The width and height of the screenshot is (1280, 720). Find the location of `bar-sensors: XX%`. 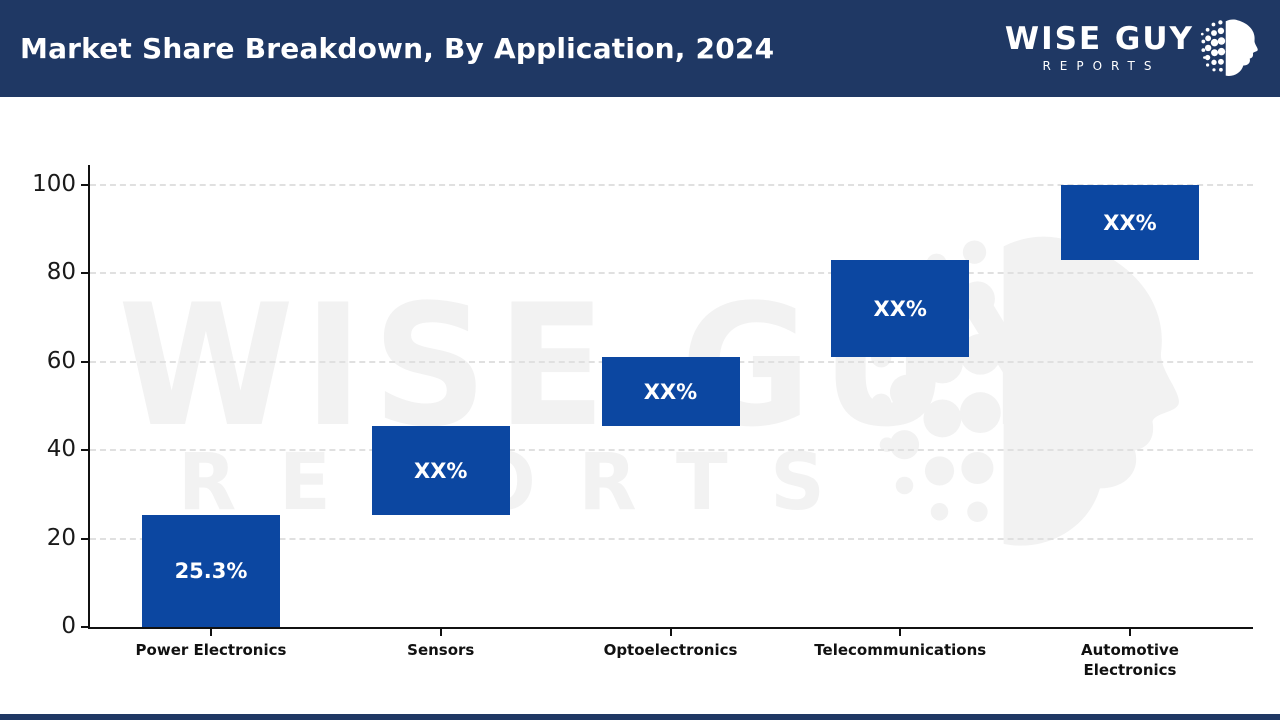

bar-sensors: XX% is located at coordinates (440, 470).